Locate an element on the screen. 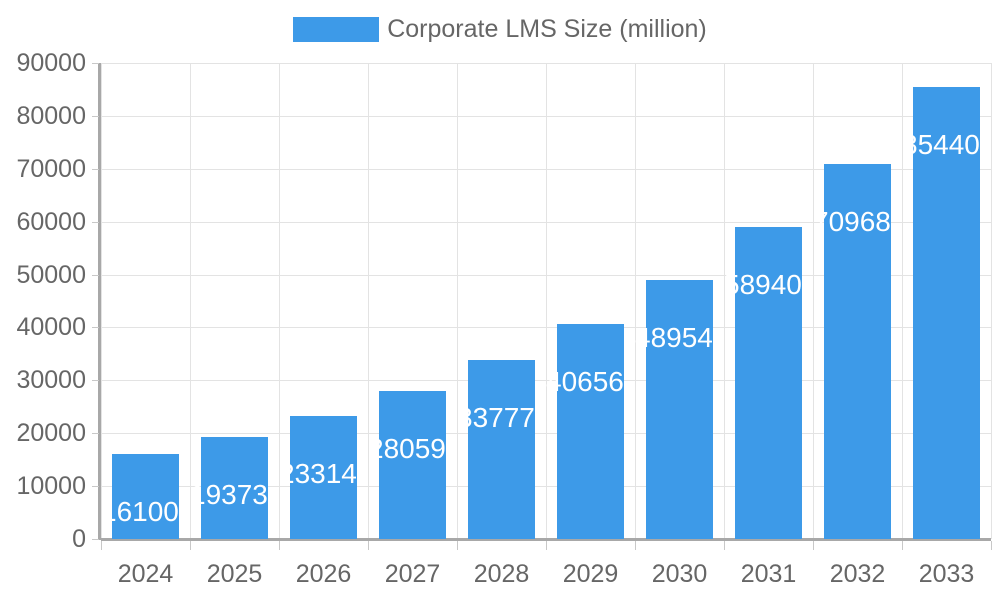 The height and width of the screenshot is (600, 1000). y-axis-tick-label: 20000 is located at coordinates (51, 433).